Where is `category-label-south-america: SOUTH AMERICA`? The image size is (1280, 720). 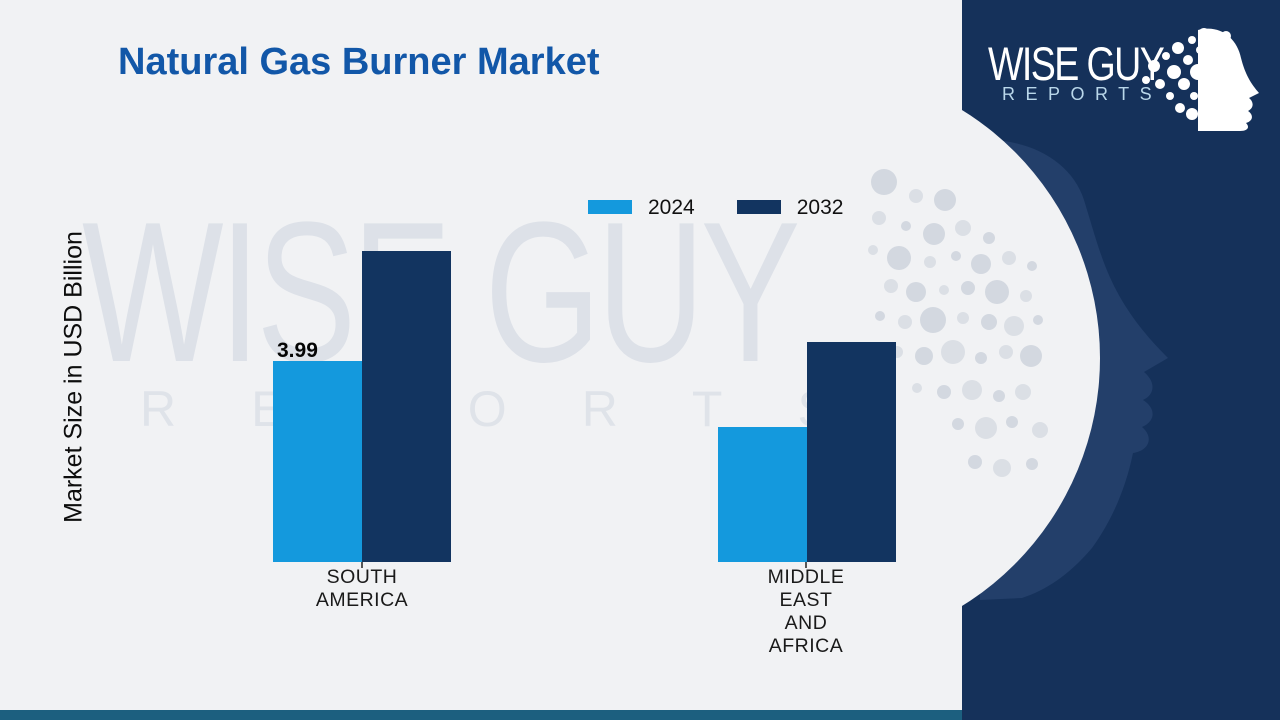
category-label-south-america: SOUTH AMERICA is located at coordinates (362, 588).